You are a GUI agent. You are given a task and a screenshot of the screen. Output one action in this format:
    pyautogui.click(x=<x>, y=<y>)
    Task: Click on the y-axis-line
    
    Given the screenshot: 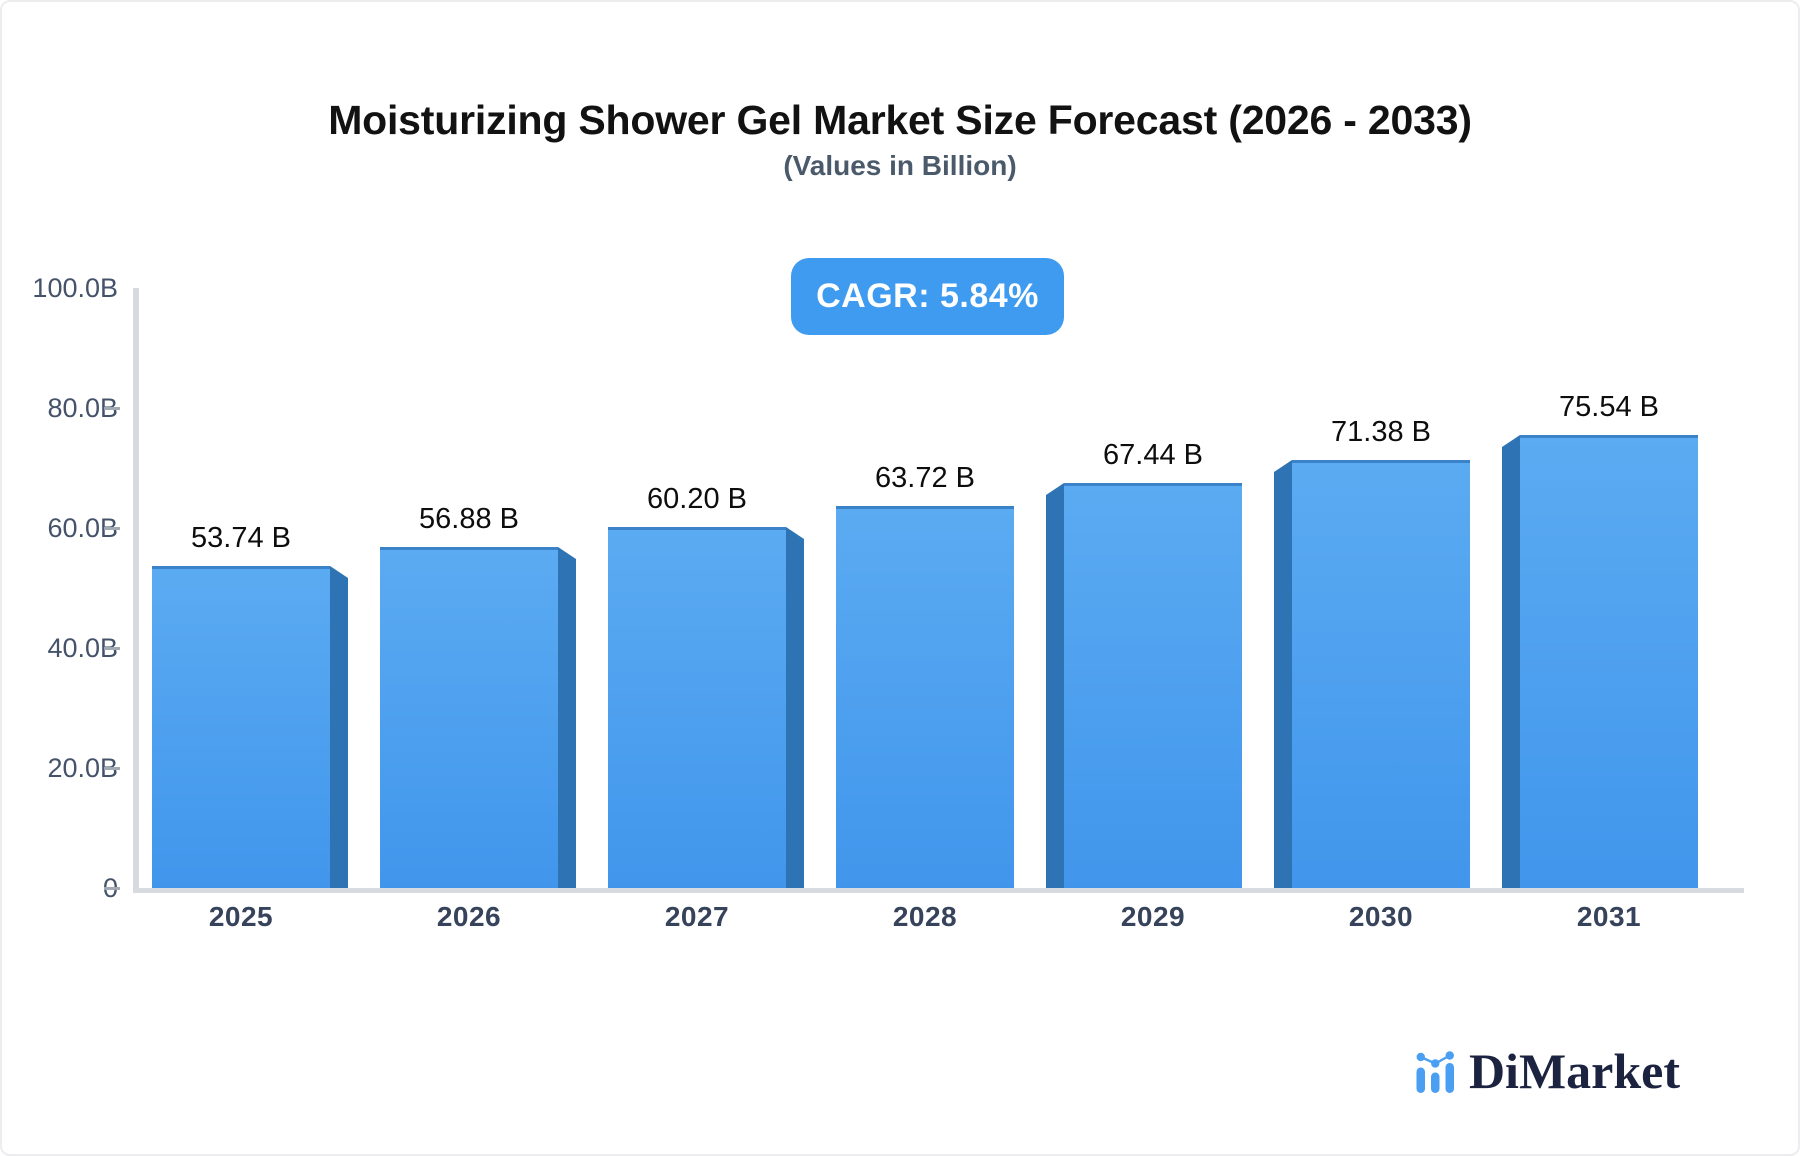 What is the action you would take?
    pyautogui.click(x=136, y=590)
    